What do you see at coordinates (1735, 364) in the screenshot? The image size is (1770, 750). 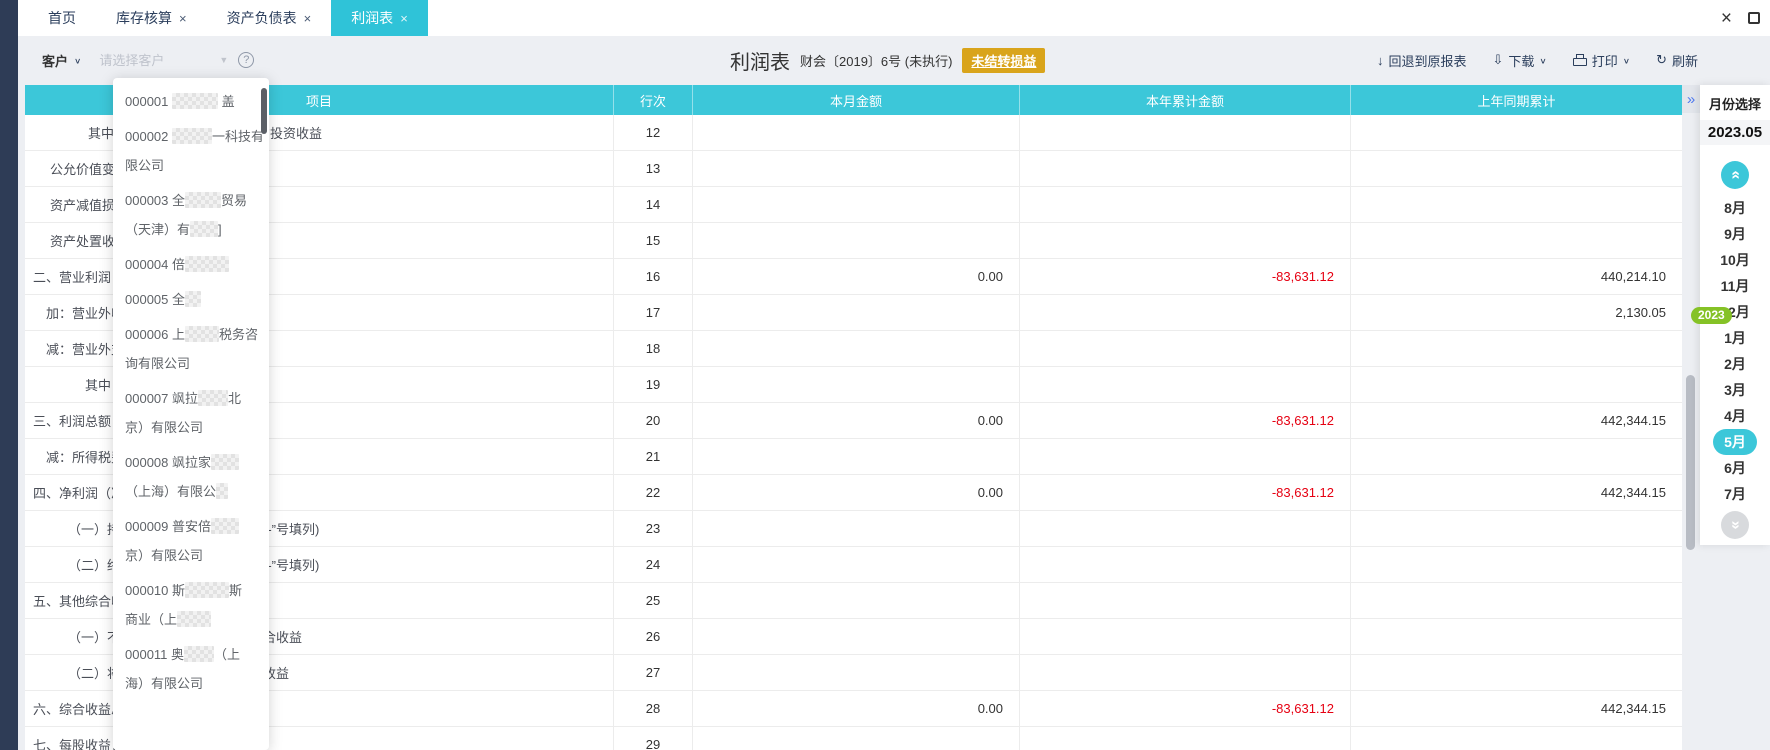 I see `month-item-2月: 2月` at bounding box center [1735, 364].